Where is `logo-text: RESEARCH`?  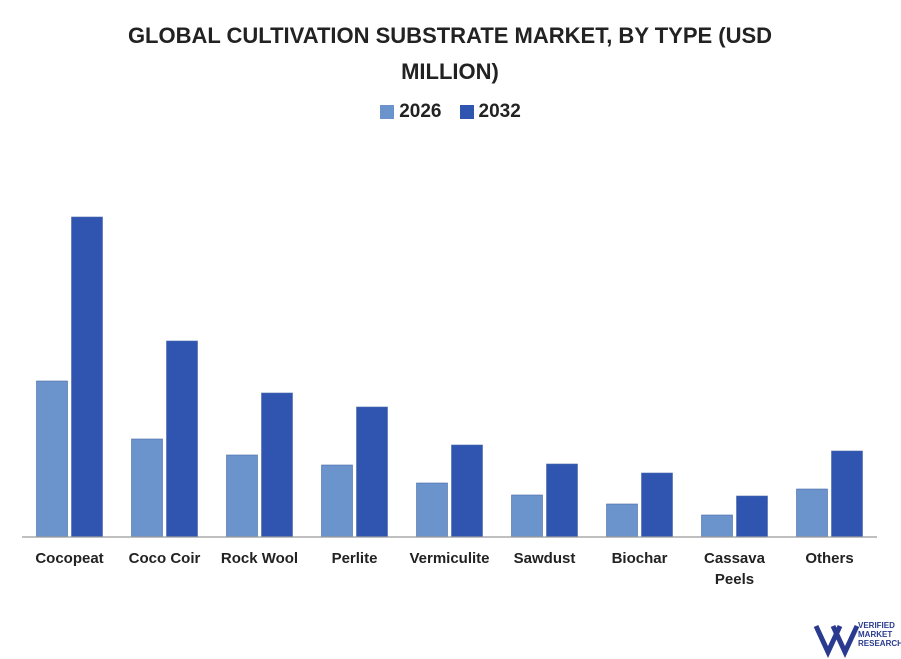 logo-text: RESEARCH is located at coordinates (879, 643).